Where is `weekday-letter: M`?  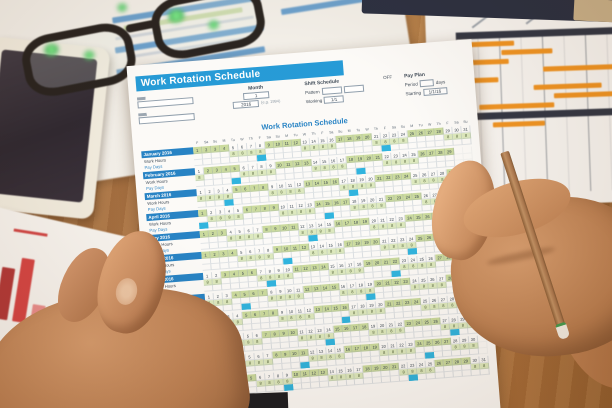 weekday-letter: M is located at coordinates (286, 135).